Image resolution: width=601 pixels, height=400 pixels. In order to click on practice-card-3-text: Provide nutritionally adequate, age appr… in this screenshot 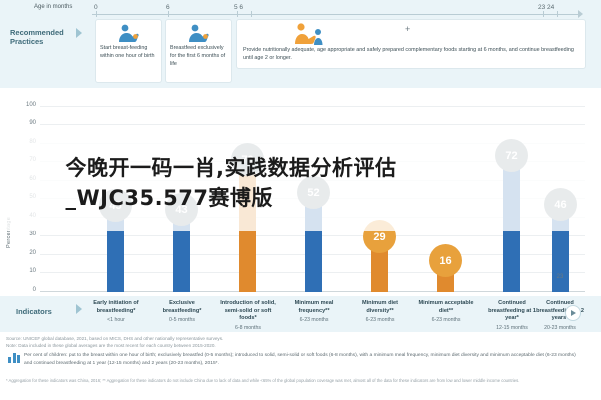, I will do `click(408, 54)`.